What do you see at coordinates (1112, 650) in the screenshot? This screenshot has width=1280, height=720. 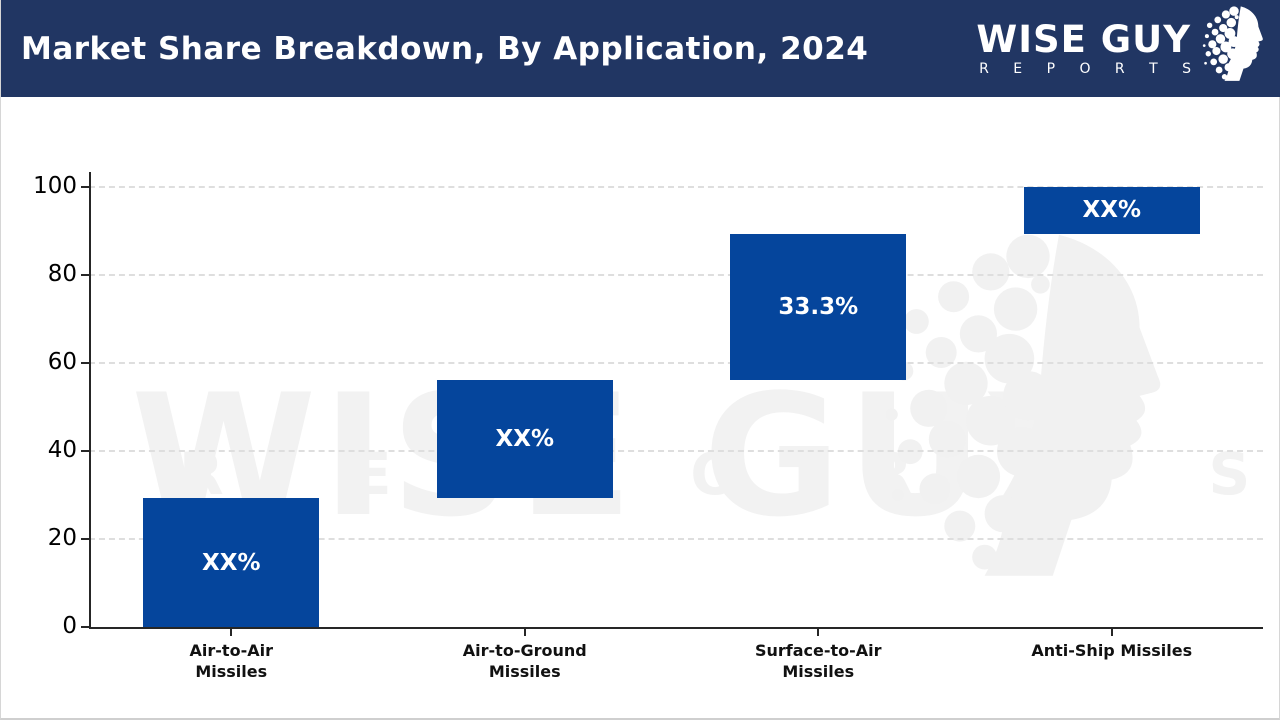 I see `category-label-anti-ship-missiles: Anti-Ship Missiles` at bounding box center [1112, 650].